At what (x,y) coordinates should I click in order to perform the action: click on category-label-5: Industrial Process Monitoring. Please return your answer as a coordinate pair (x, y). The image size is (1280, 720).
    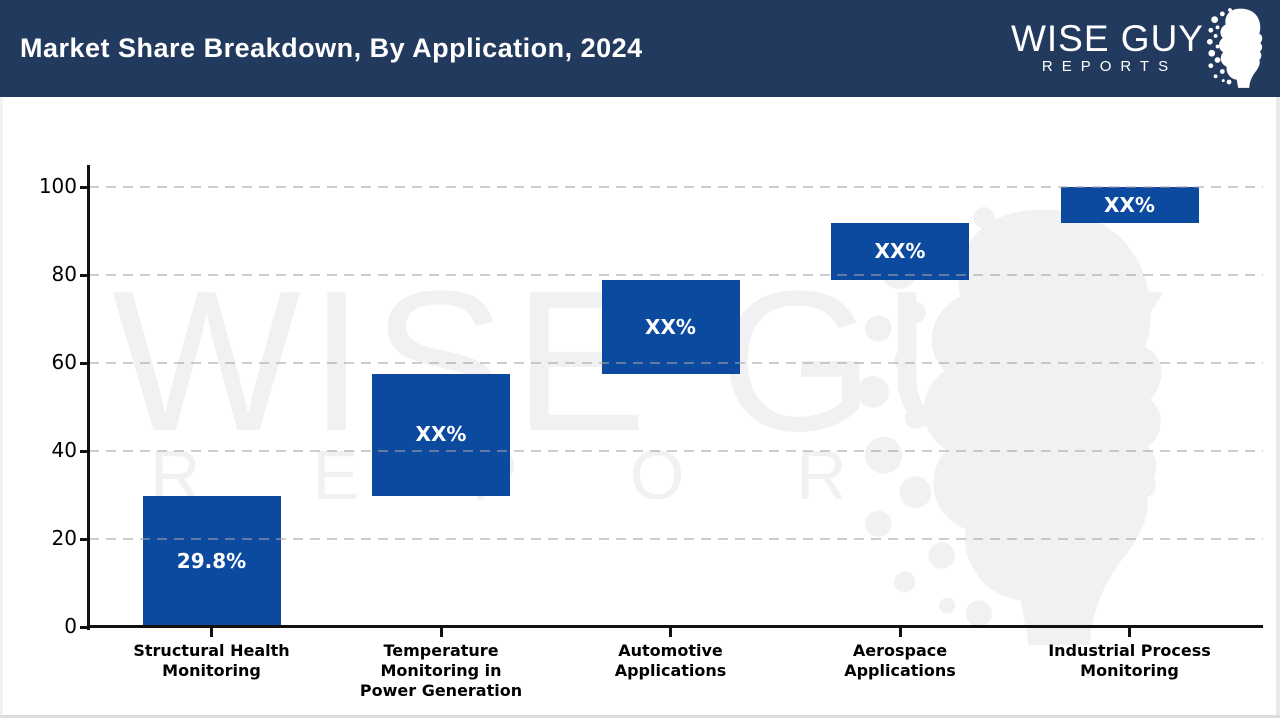
    Looking at the image, I should click on (1129, 660).